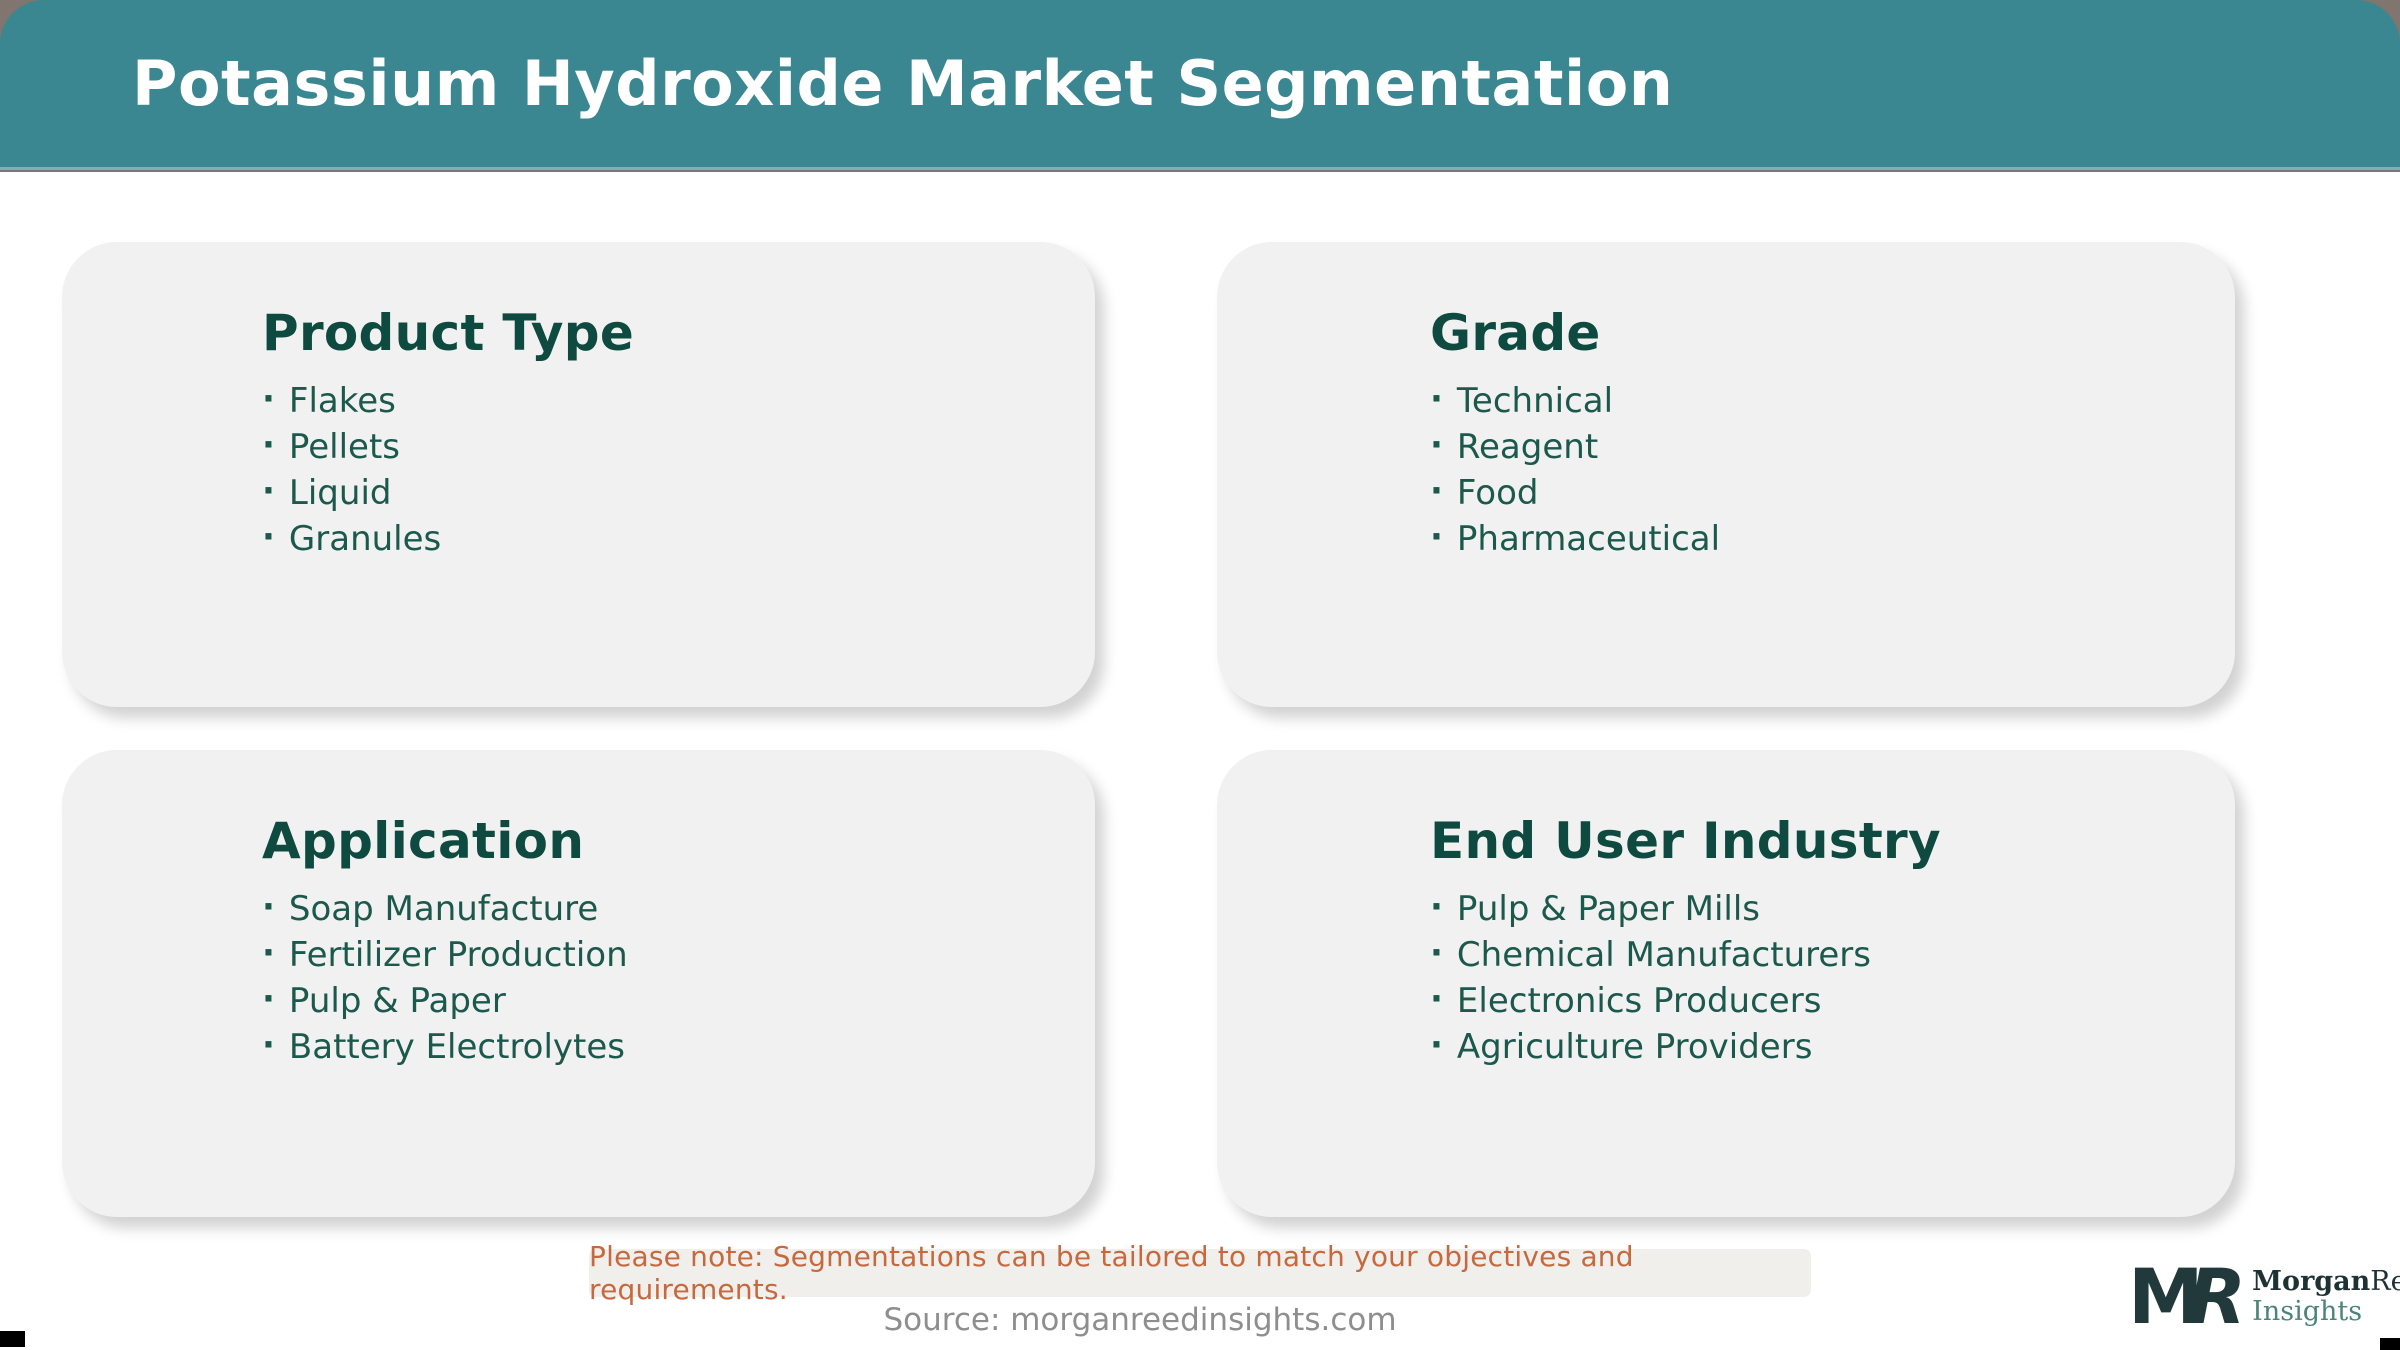 The width and height of the screenshot is (2400, 1350). What do you see at coordinates (2216, 1296) in the screenshot?
I see `monogram-r: R` at bounding box center [2216, 1296].